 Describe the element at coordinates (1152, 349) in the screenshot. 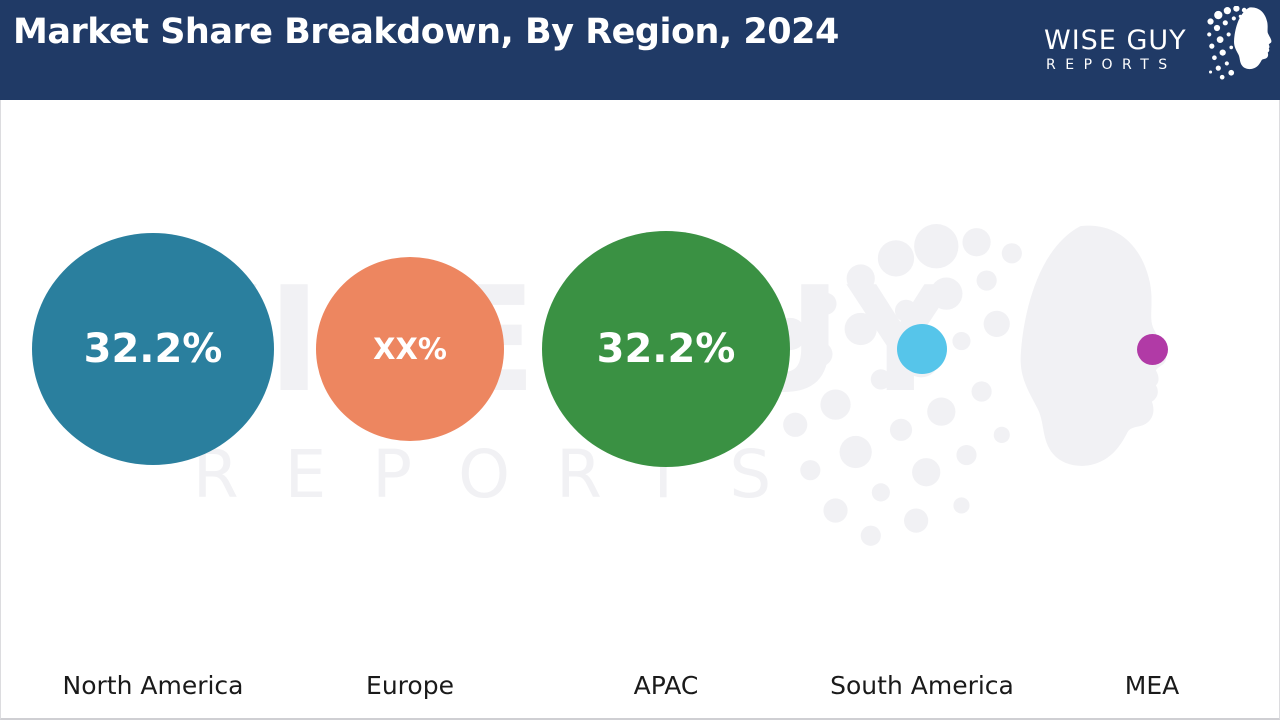

I see `bubble-mea` at that location.